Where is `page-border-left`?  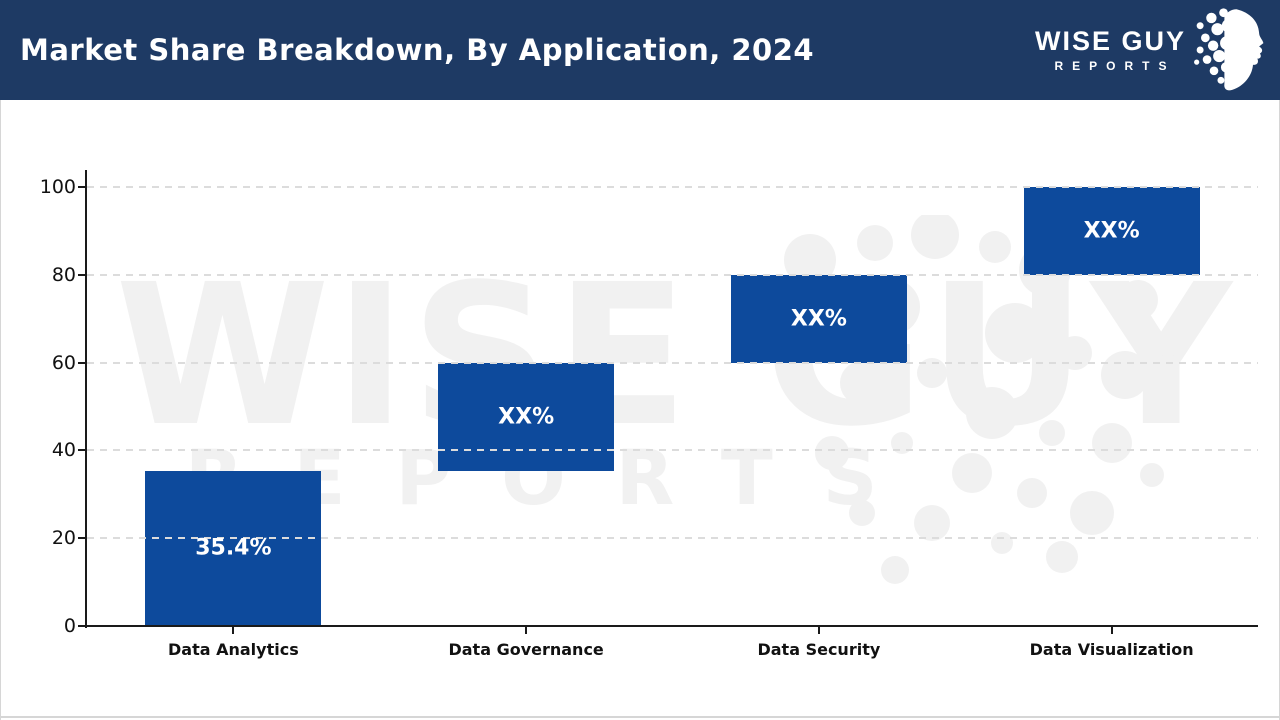 page-border-left is located at coordinates (0, 410).